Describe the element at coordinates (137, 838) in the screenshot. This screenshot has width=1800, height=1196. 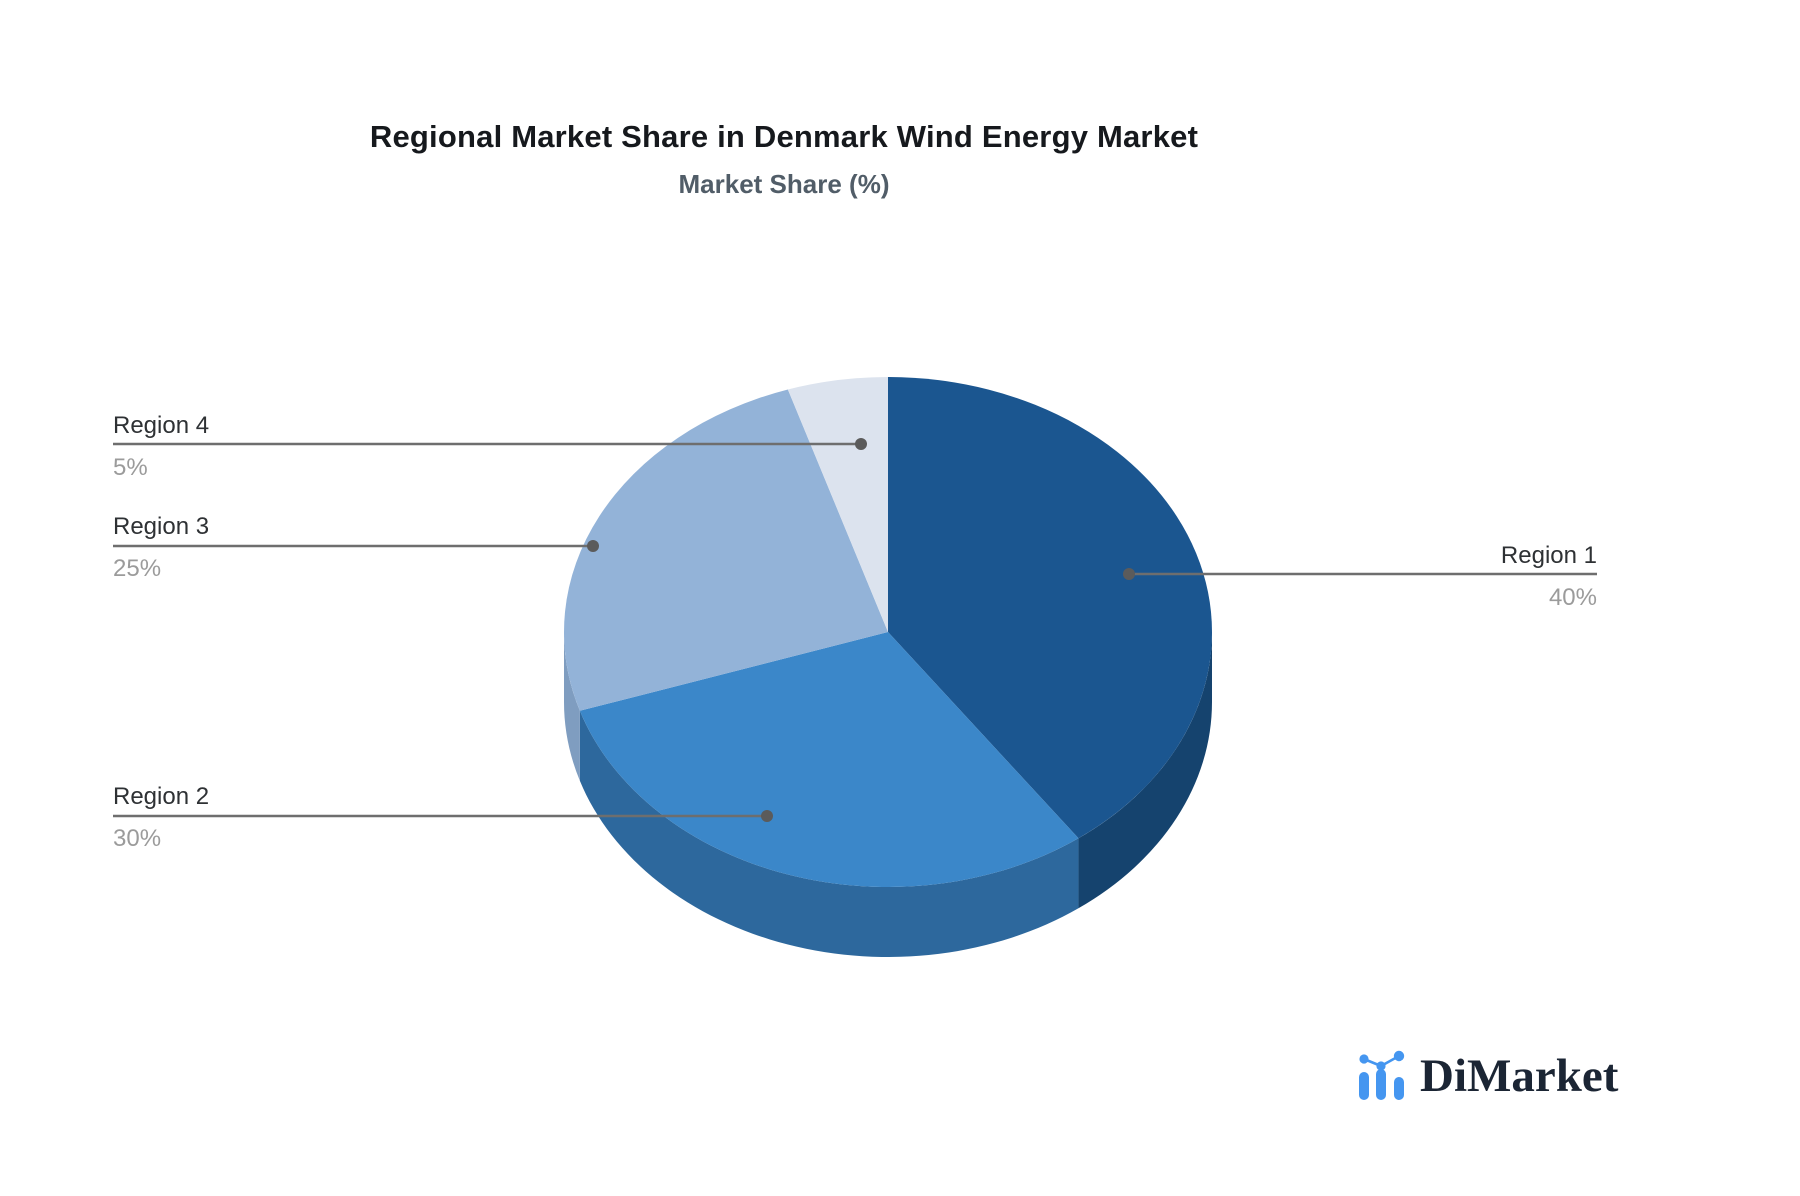
I see `slice-pct-region-2: 30%` at that location.